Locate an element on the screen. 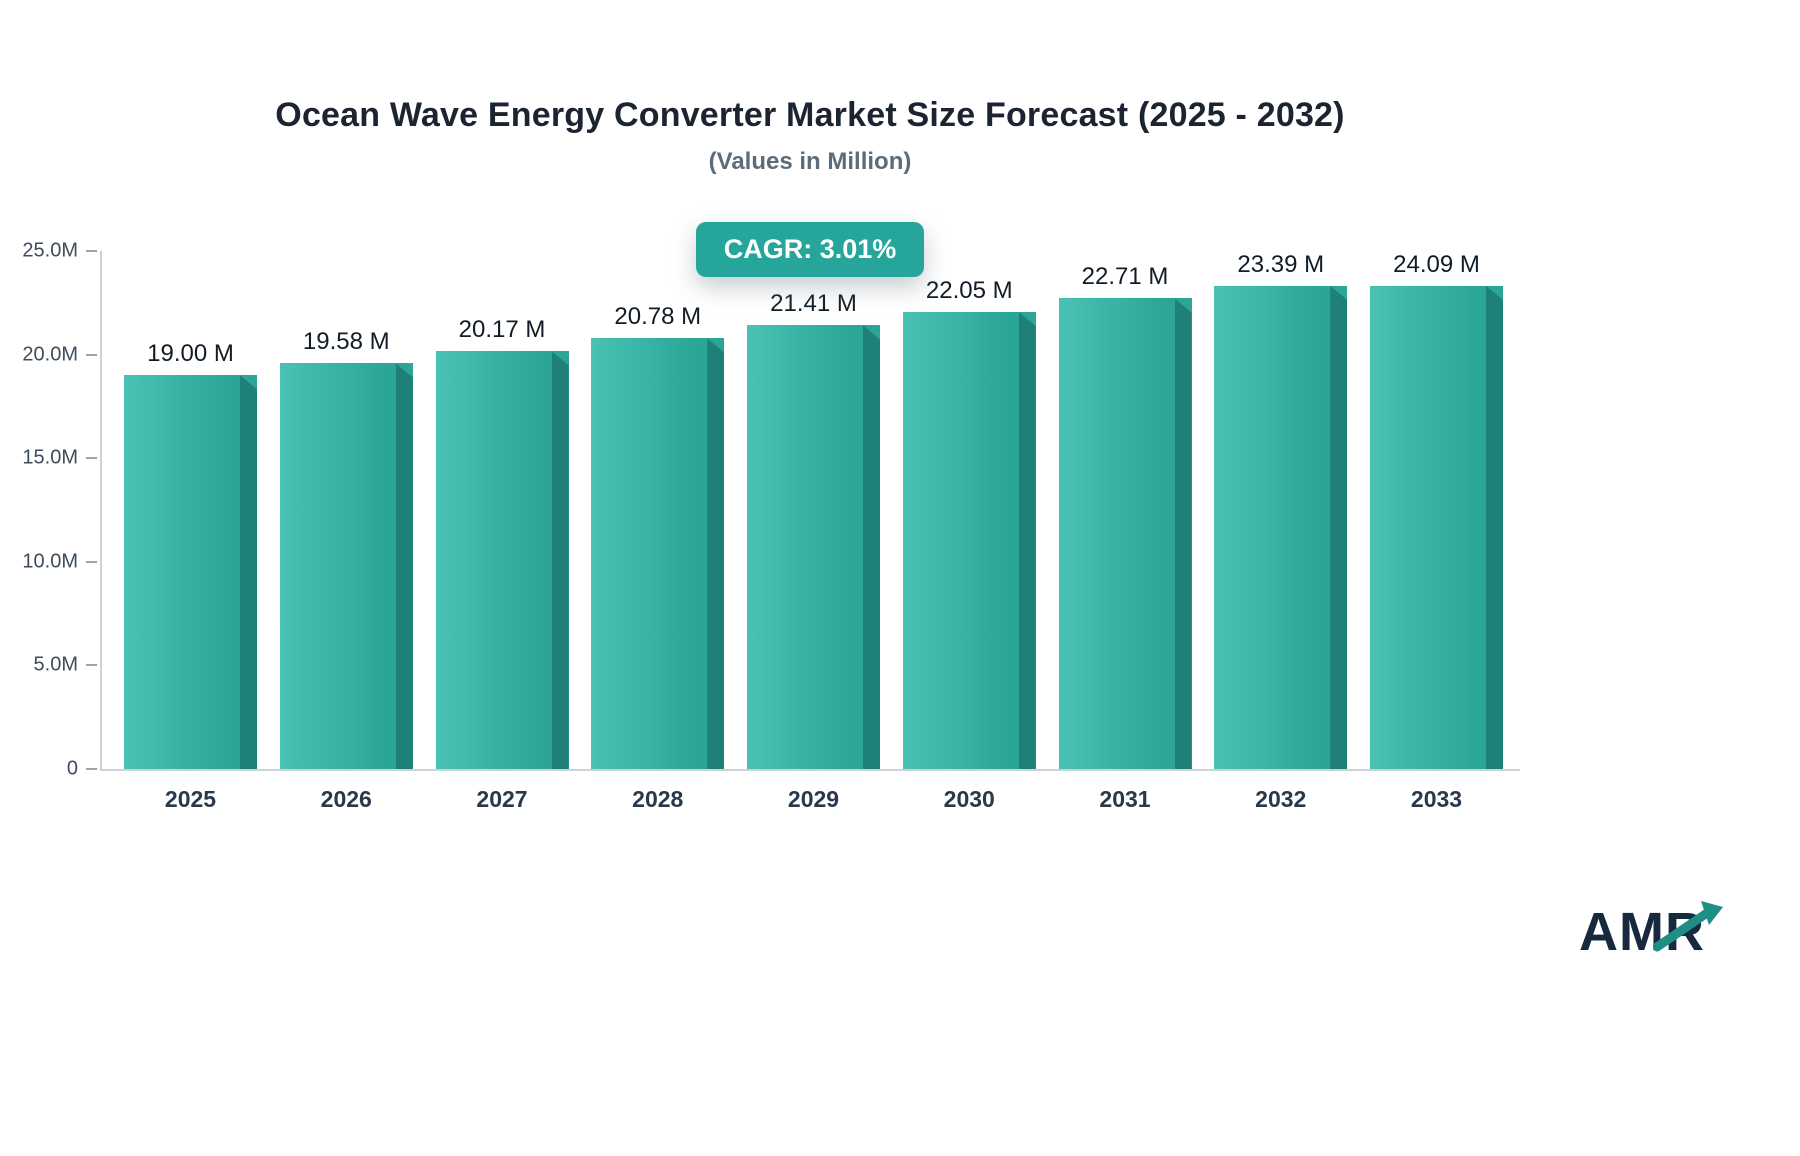 The height and width of the screenshot is (1156, 1800). x-axis-label: 2029 is located at coordinates (813, 799).